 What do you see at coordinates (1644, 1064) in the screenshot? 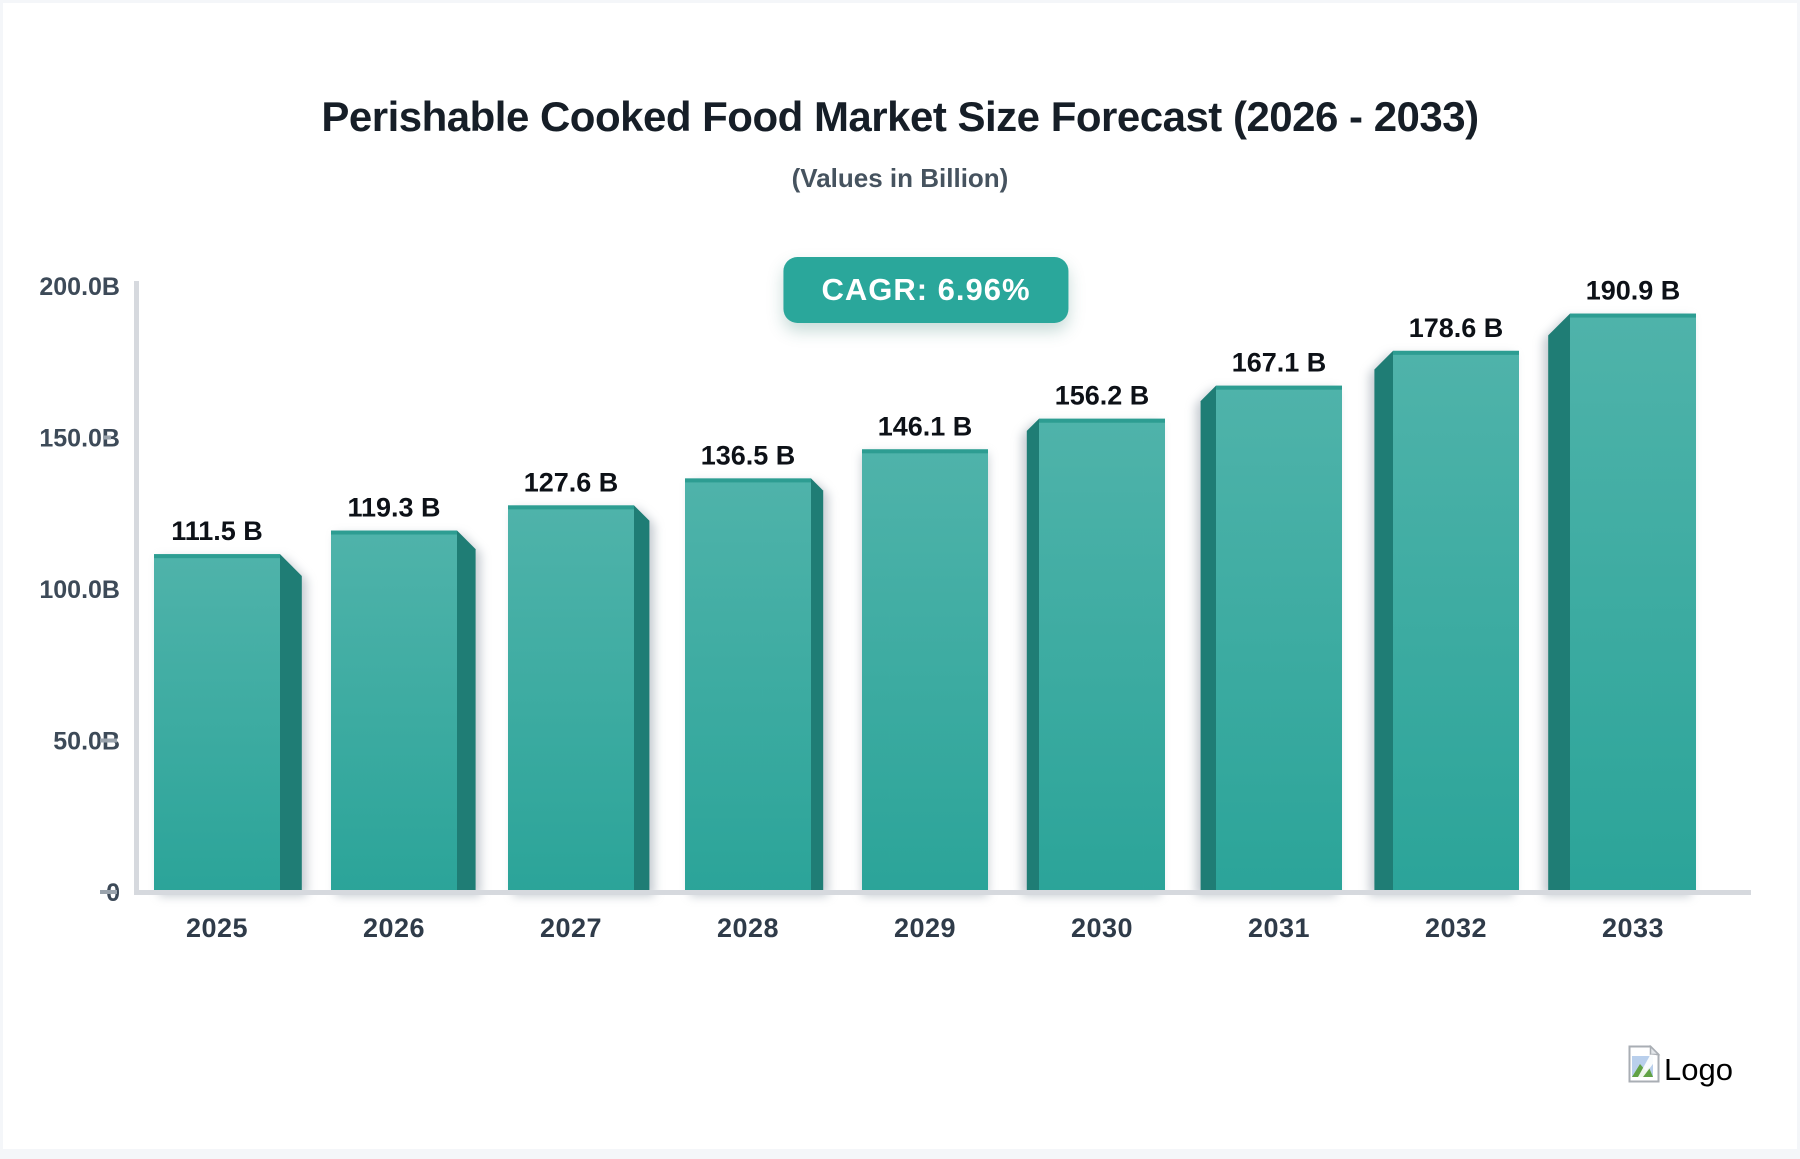
I see `broken-image-icon` at bounding box center [1644, 1064].